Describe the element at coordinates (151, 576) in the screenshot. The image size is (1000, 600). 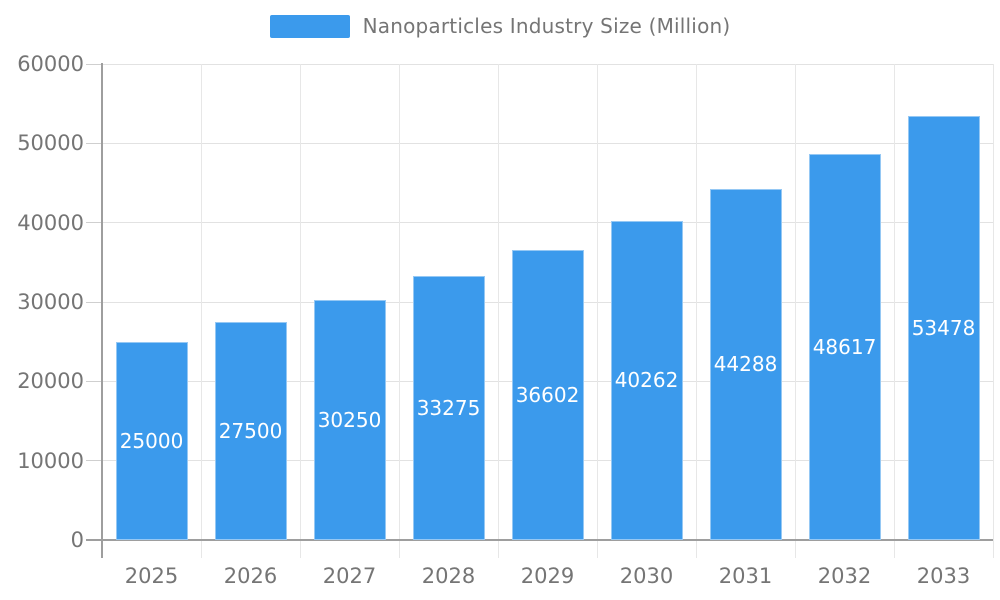
I see `x-axis-label: 2025` at that location.